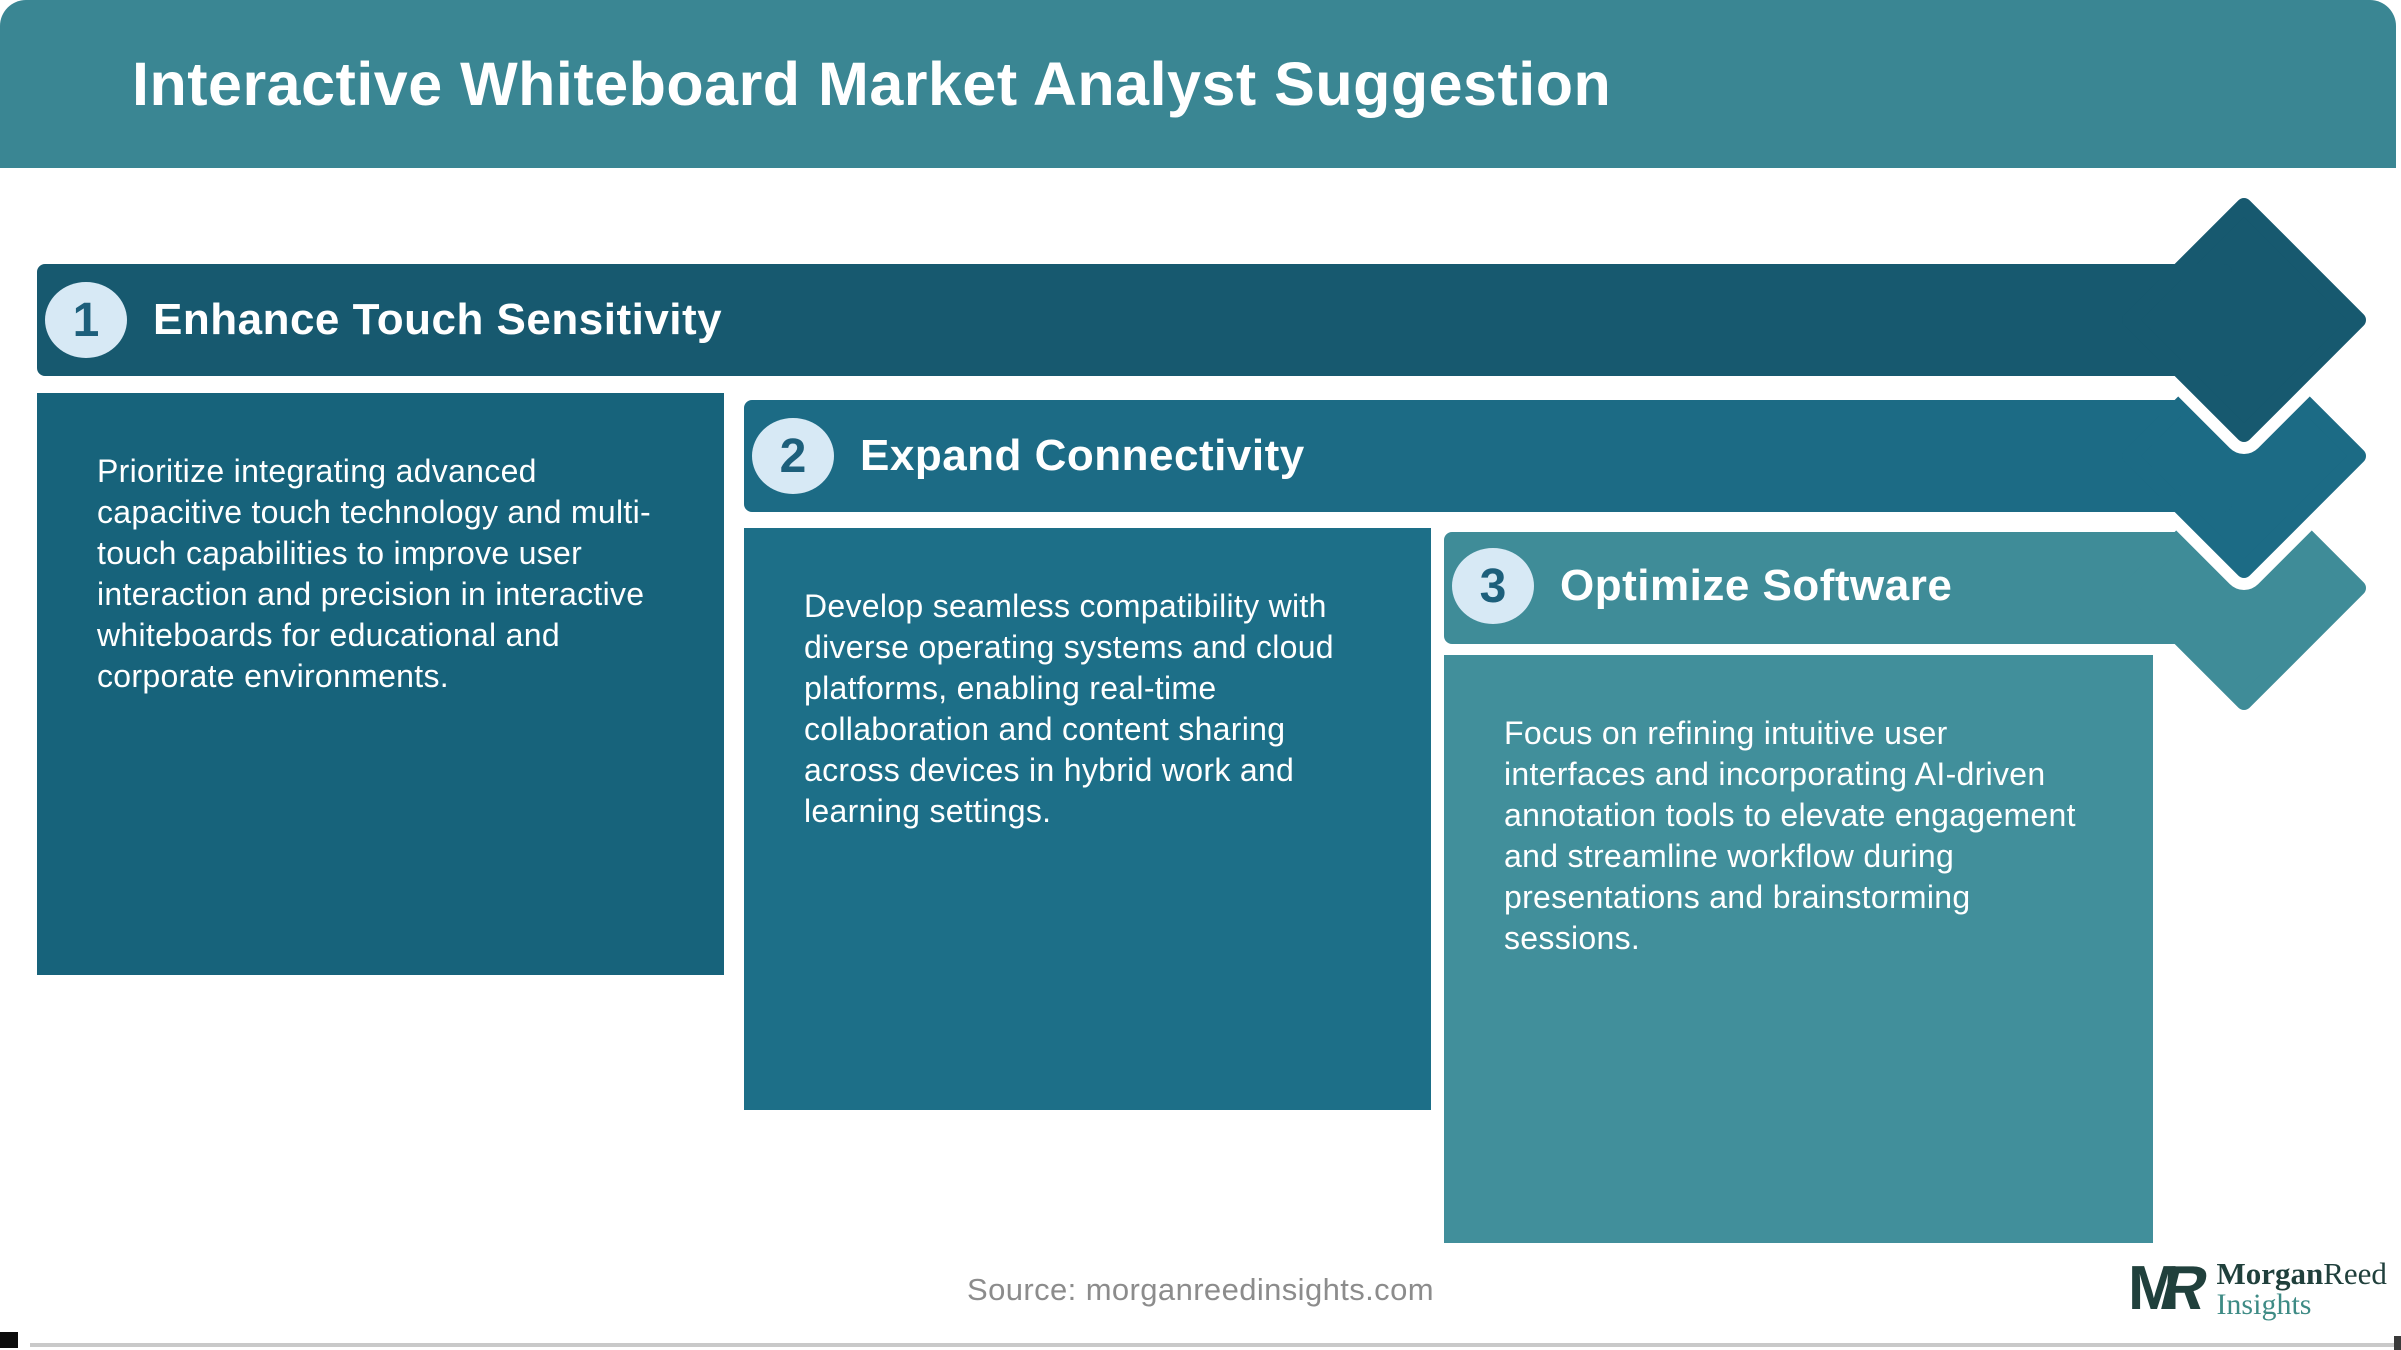  What do you see at coordinates (2270, 1273) in the screenshot?
I see `logo-name-morgan: Morgan` at bounding box center [2270, 1273].